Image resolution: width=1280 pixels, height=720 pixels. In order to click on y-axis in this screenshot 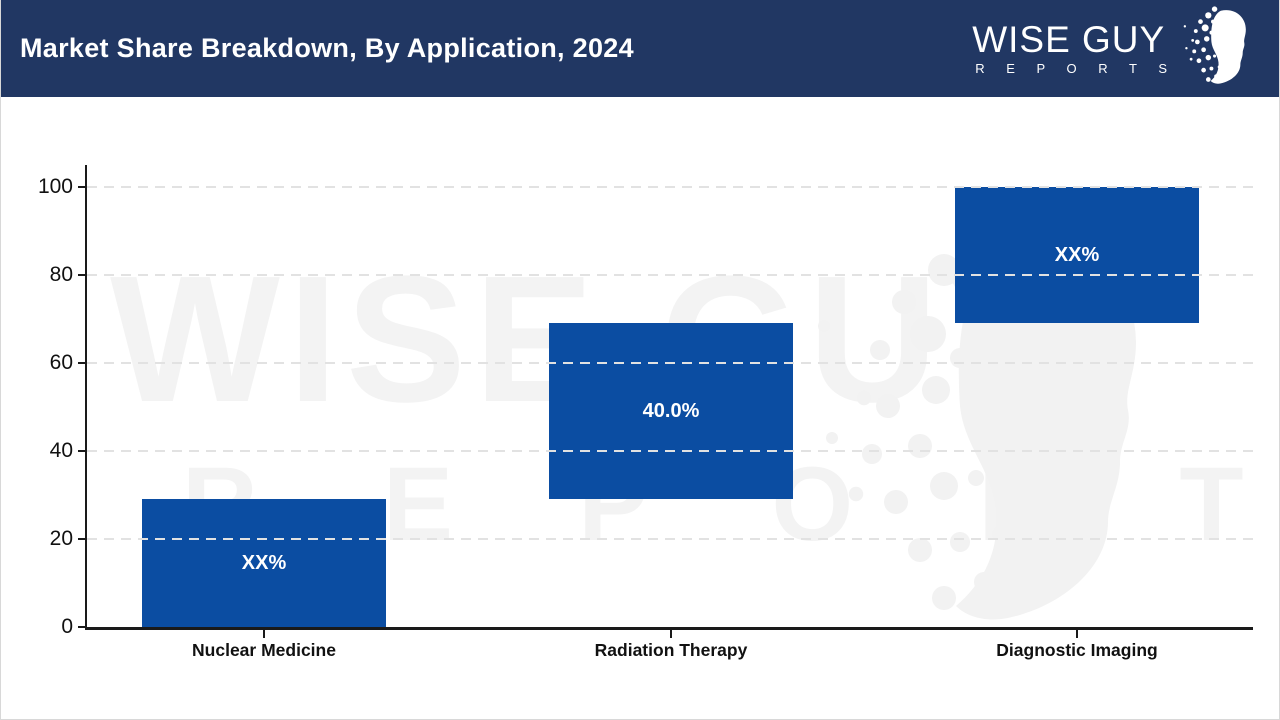, I will do `click(86, 397)`.